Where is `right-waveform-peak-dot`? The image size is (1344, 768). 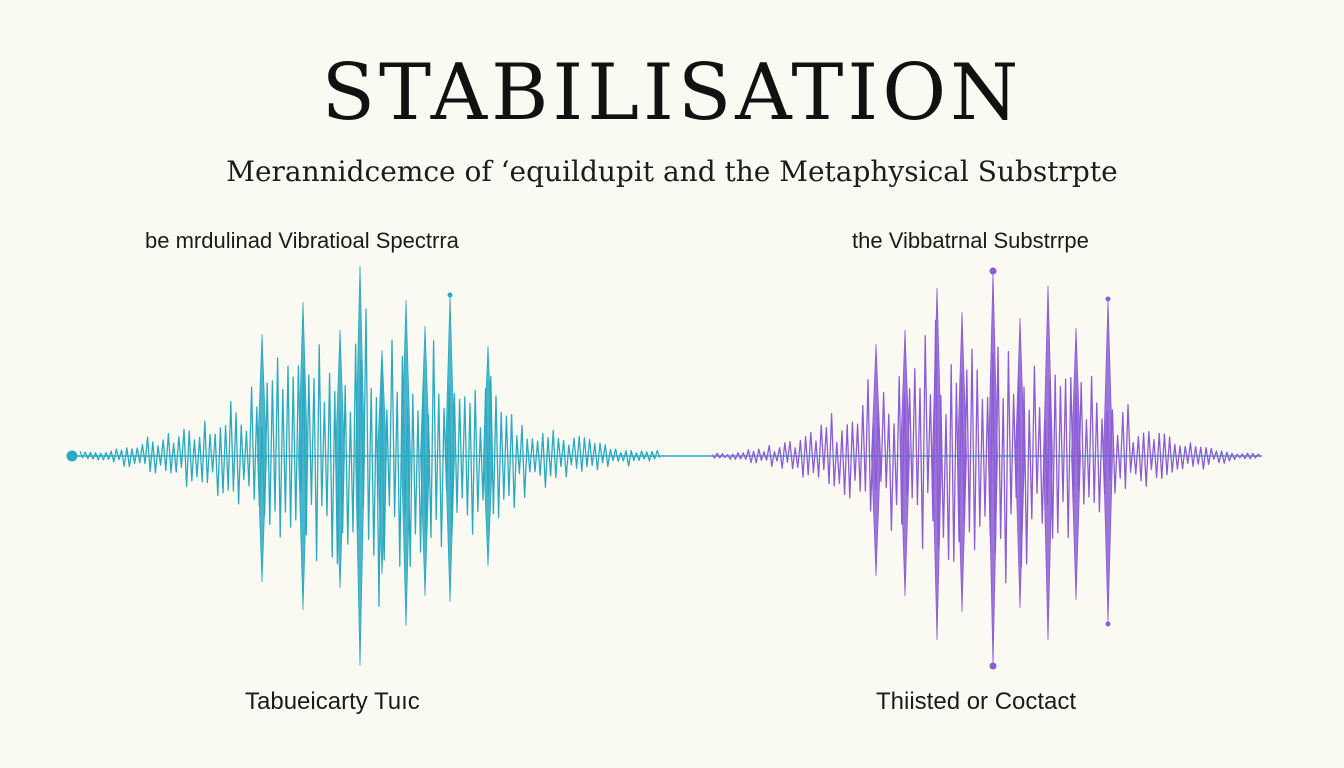 right-waveform-peak-dot is located at coordinates (1108, 299).